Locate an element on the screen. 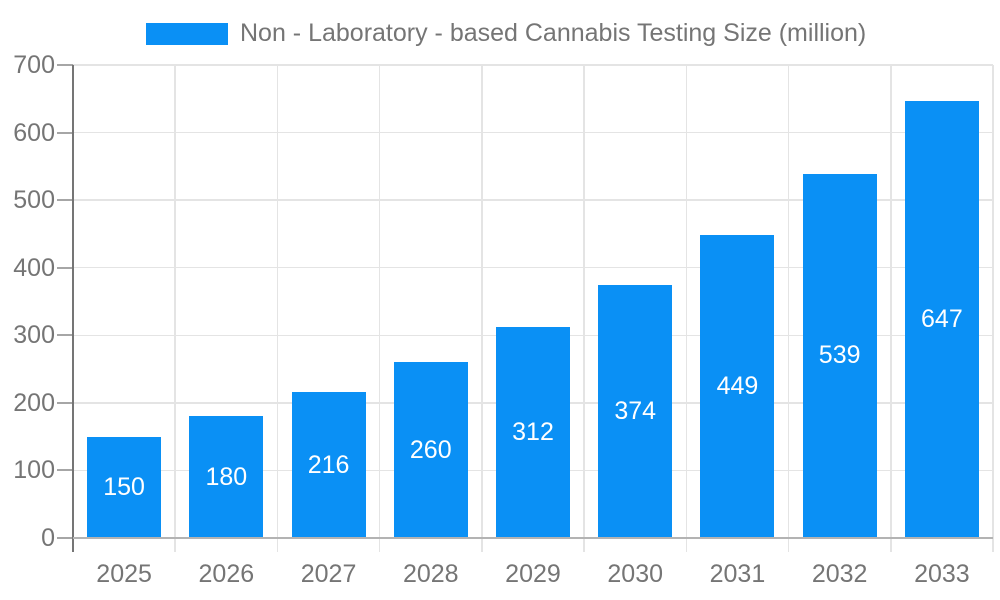  bar: 216 is located at coordinates (328, 465).